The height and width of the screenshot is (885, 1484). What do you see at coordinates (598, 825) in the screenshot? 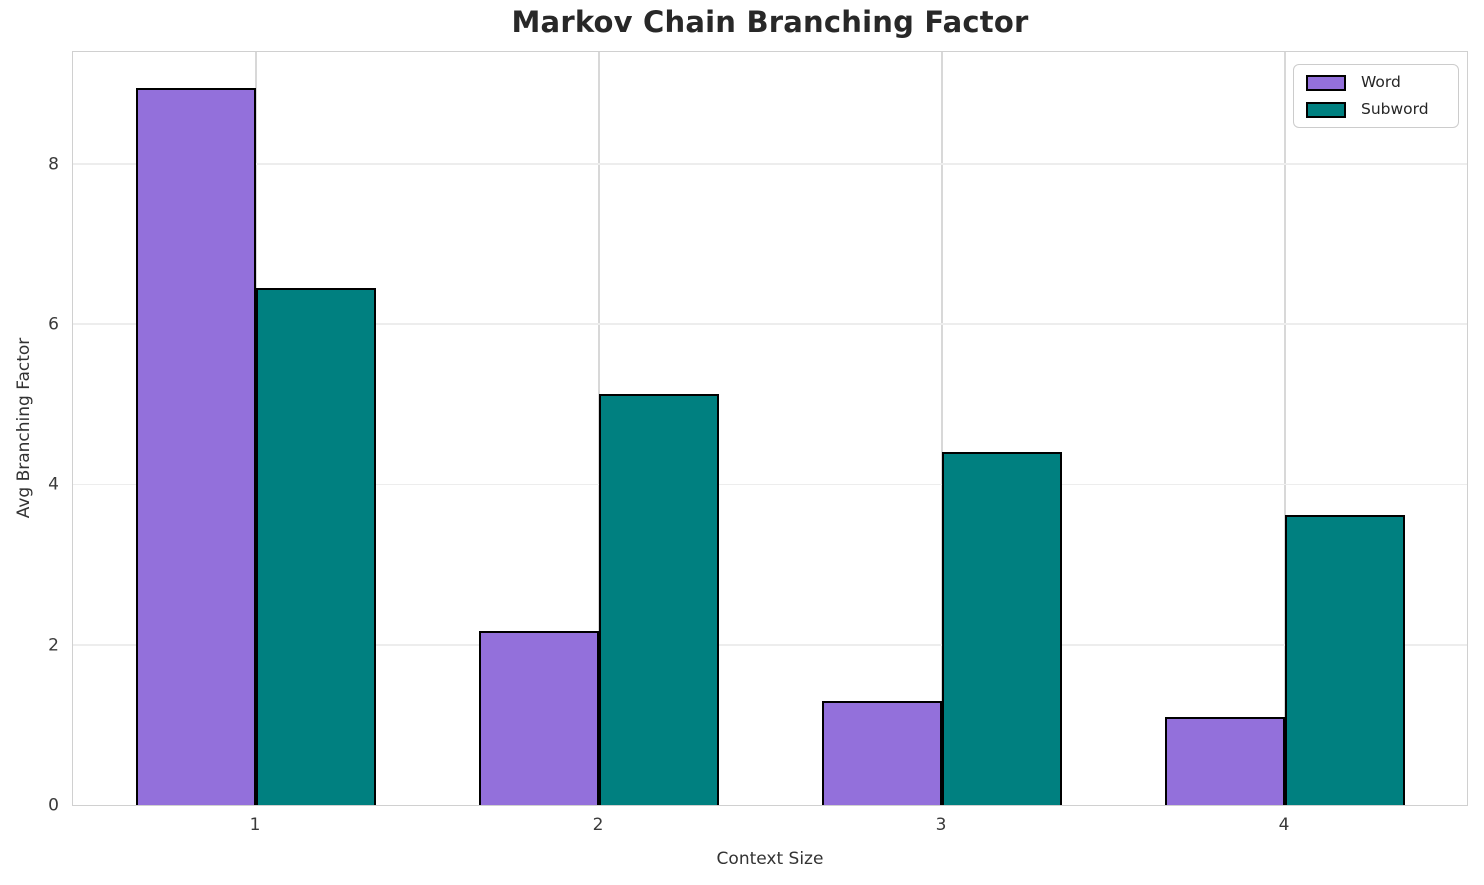
I see `x-tick-label-2: 2` at bounding box center [598, 825].